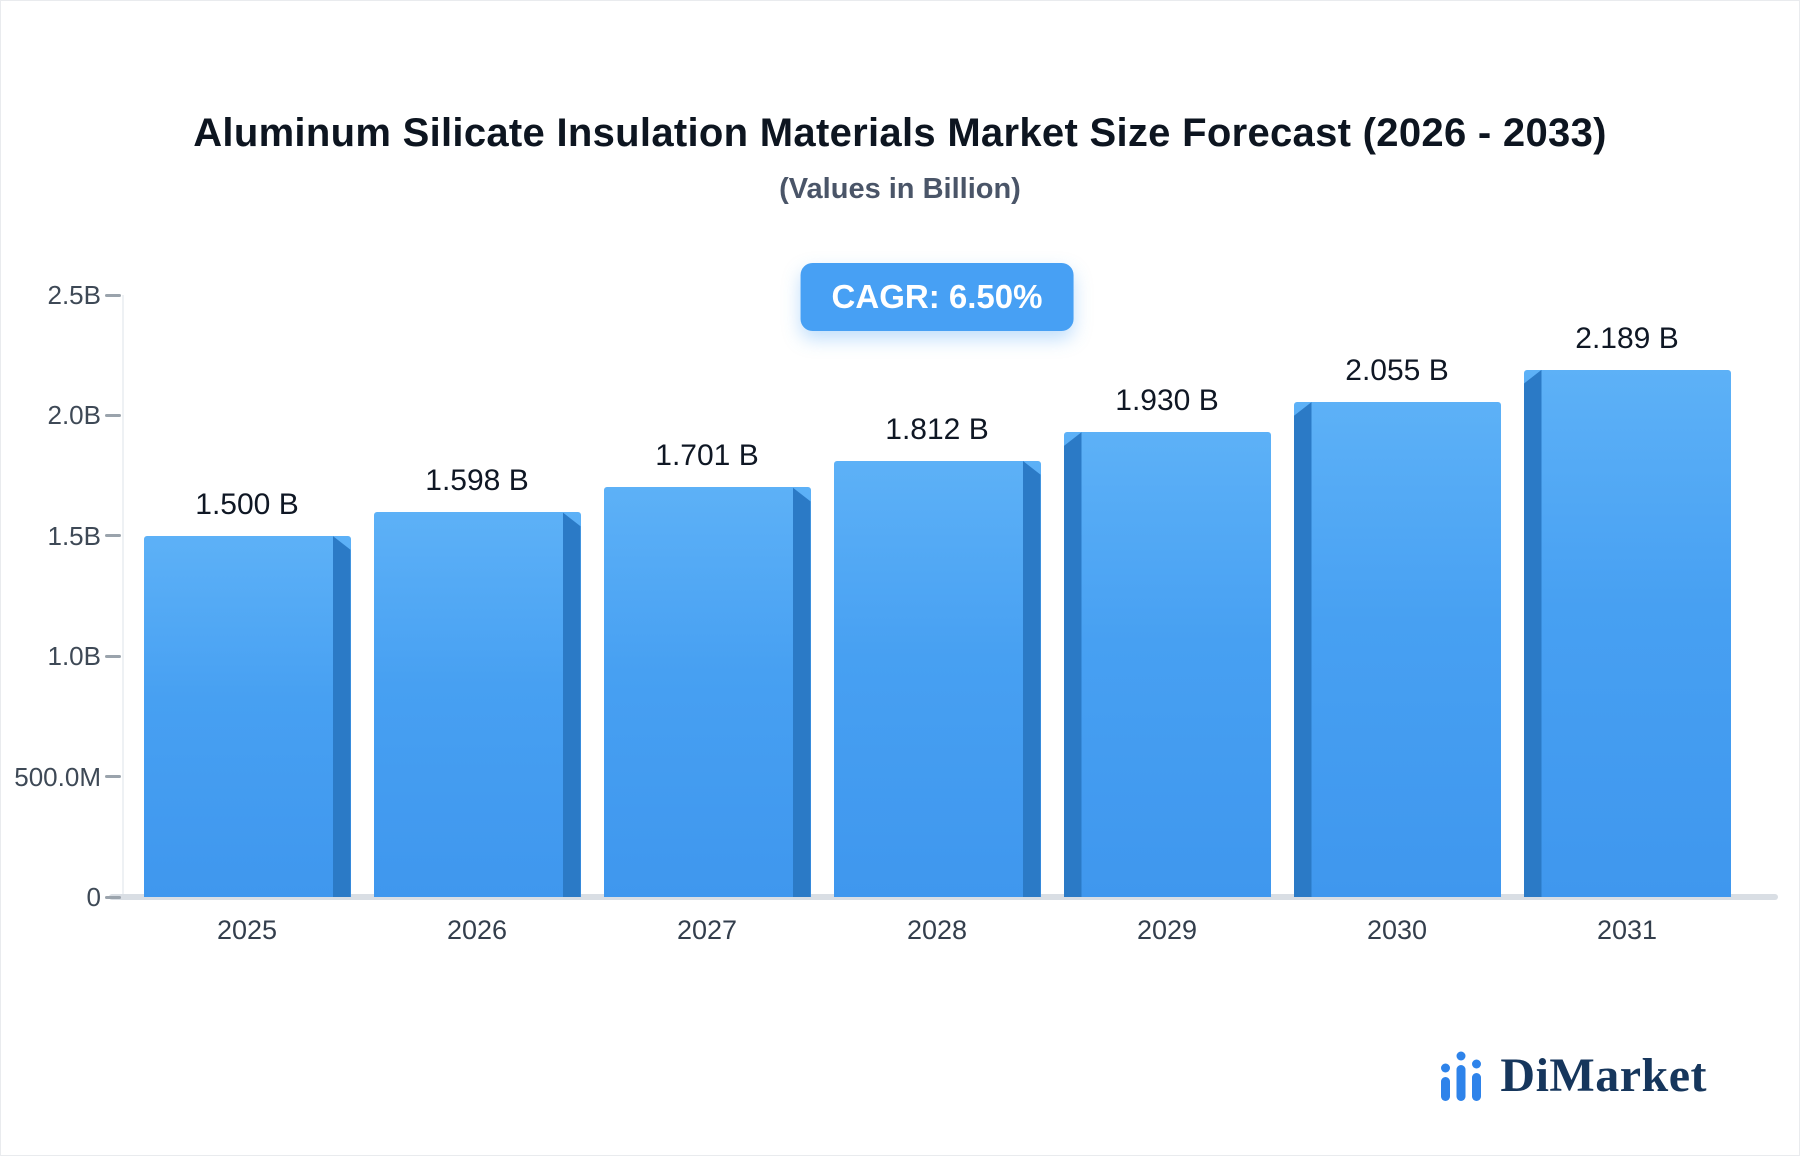  What do you see at coordinates (1397, 930) in the screenshot?
I see `x-axis-label: 2030` at bounding box center [1397, 930].